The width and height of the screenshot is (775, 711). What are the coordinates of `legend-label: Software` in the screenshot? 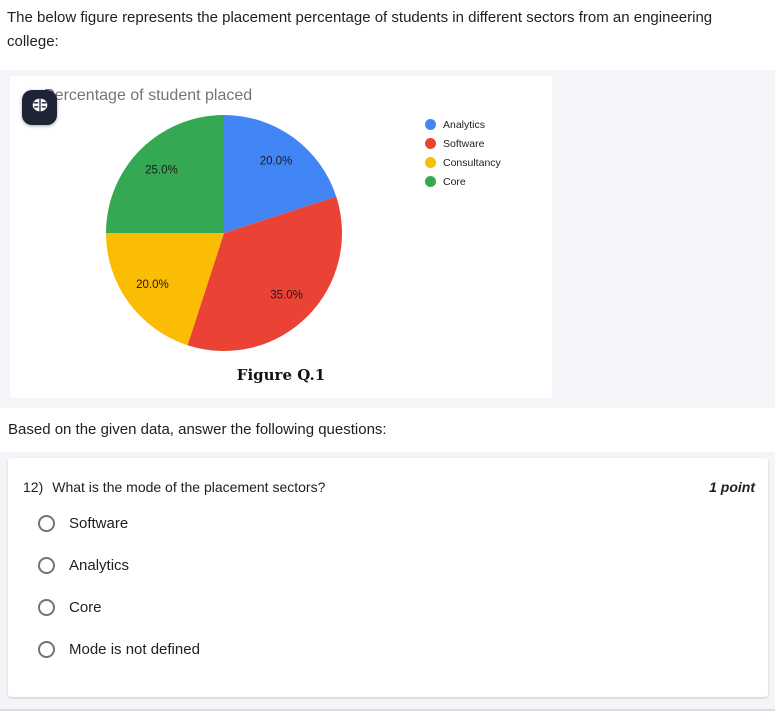 It's located at (464, 143).